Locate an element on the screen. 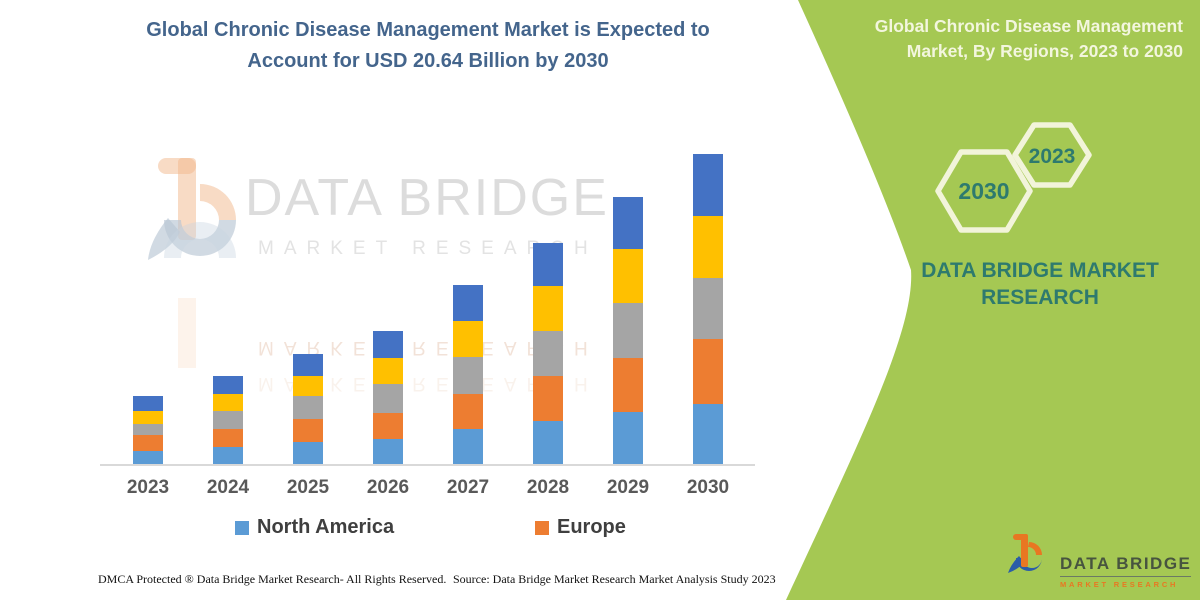 Image resolution: width=1200 pixels, height=600 pixels. stacked-bar-2027 is located at coordinates (468, 374).